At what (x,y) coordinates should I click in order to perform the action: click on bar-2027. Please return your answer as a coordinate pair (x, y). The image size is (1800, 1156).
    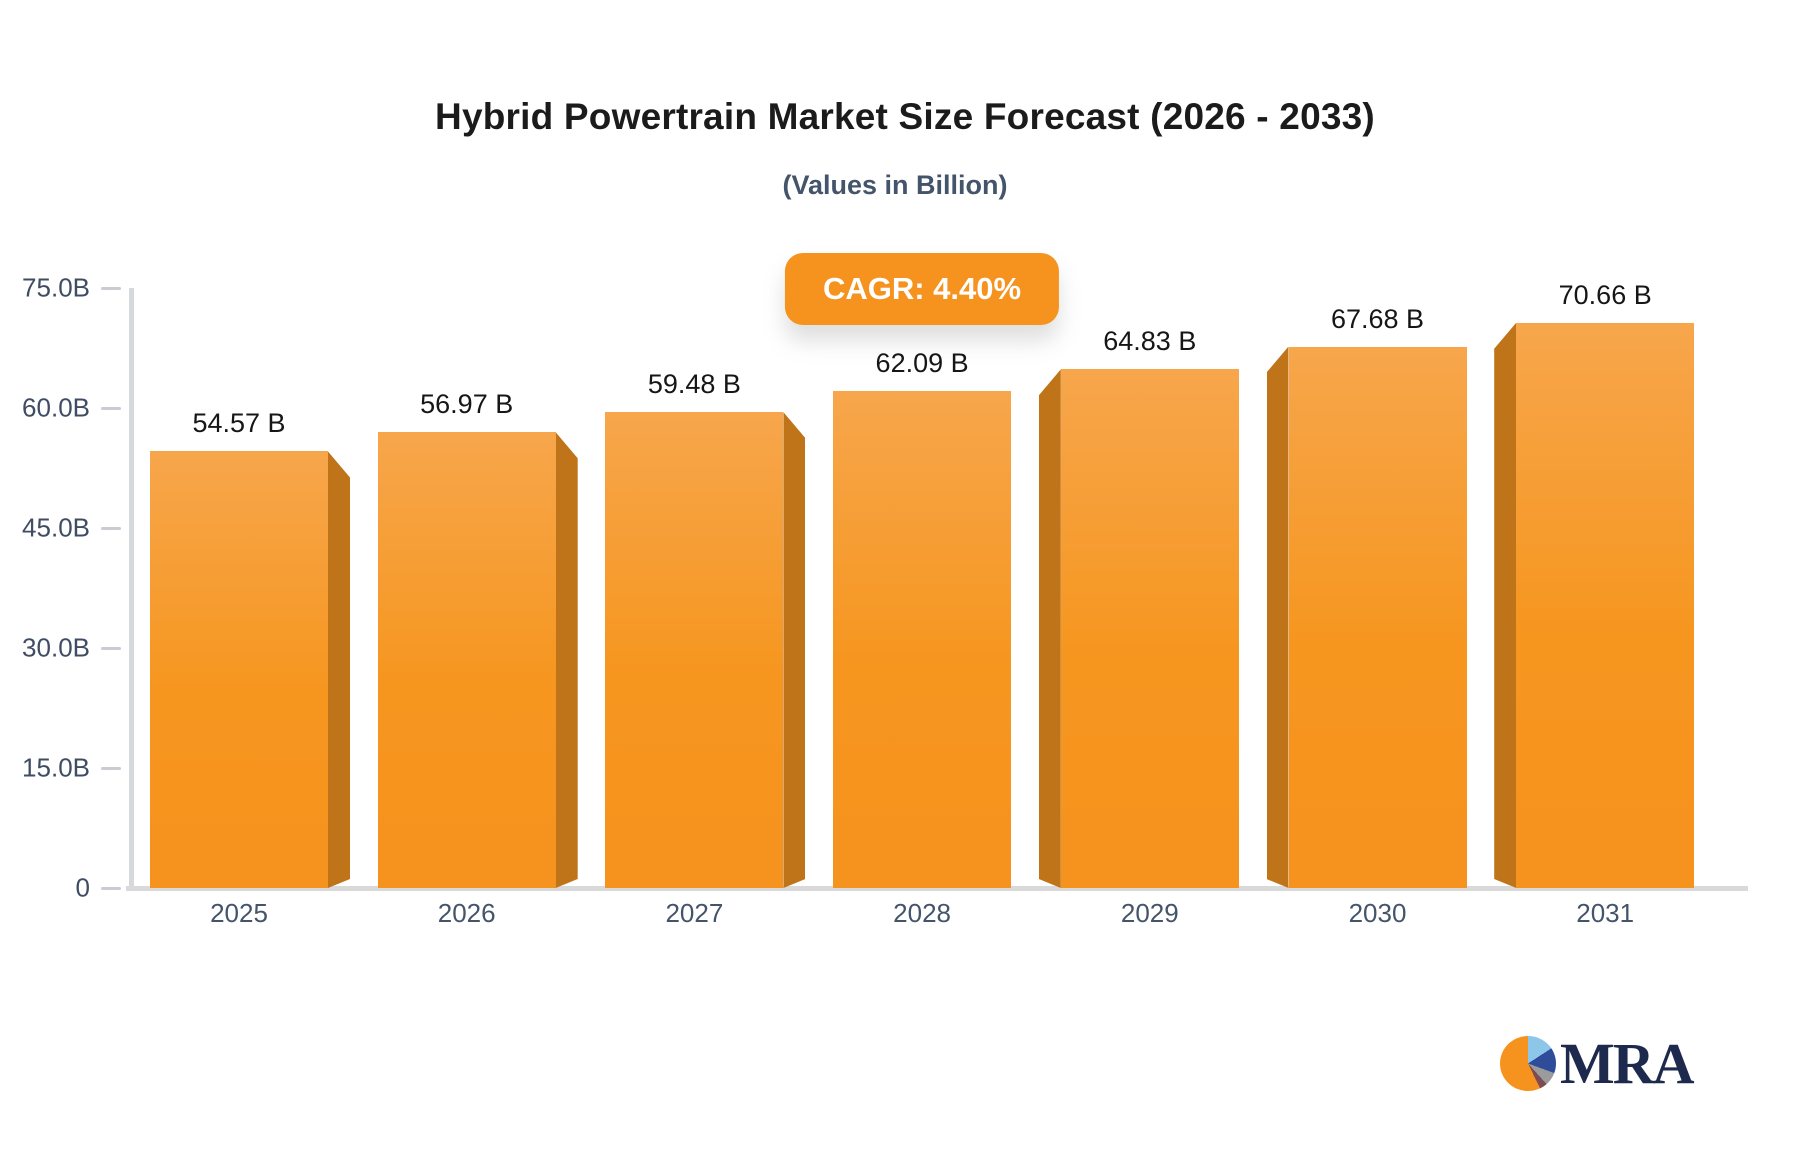
    Looking at the image, I should click on (694, 650).